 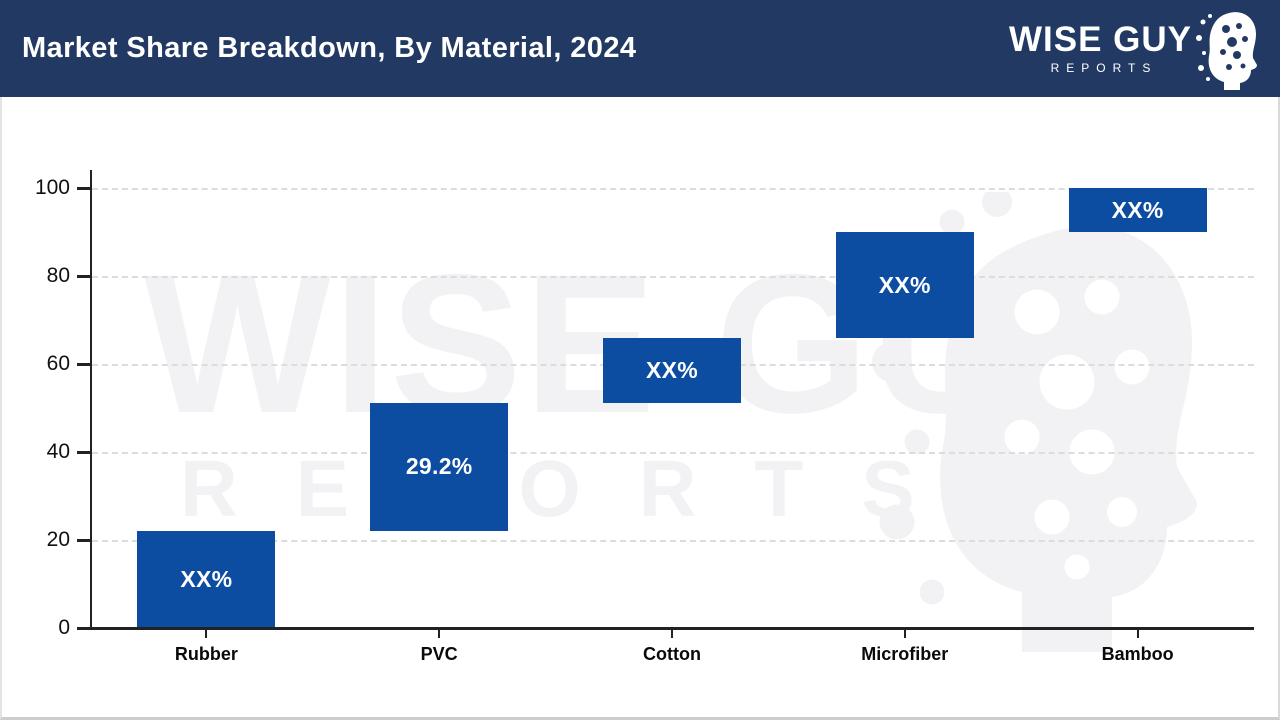 I want to click on bar-rubber: XX%, so click(x=206, y=579).